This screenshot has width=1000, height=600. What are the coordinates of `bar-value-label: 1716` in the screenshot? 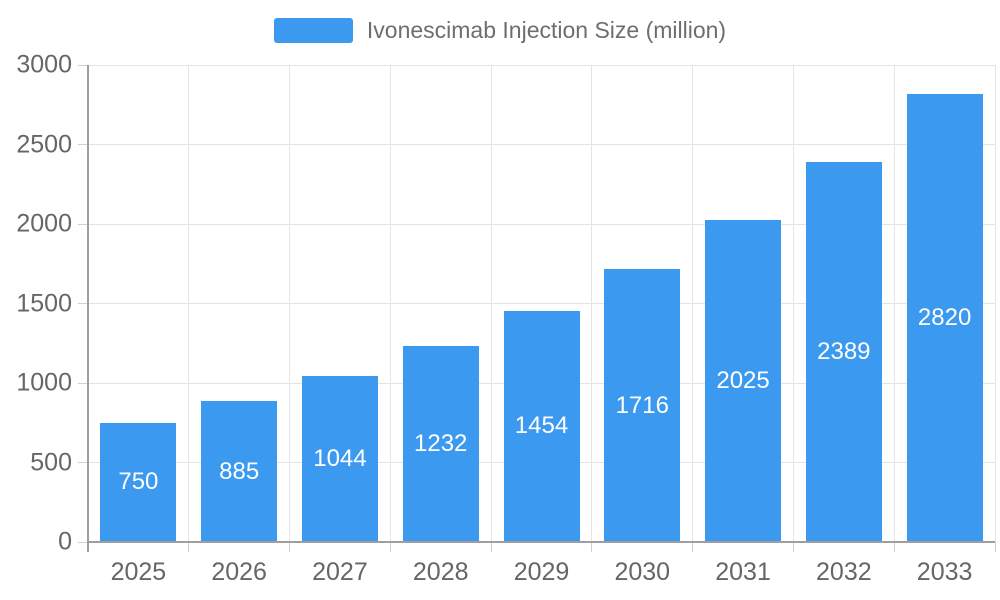 It's located at (642, 405).